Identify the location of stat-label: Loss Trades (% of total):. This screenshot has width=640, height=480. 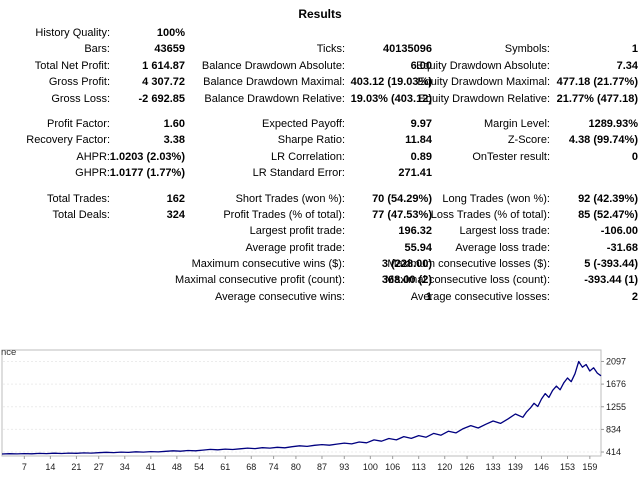
(490, 214).